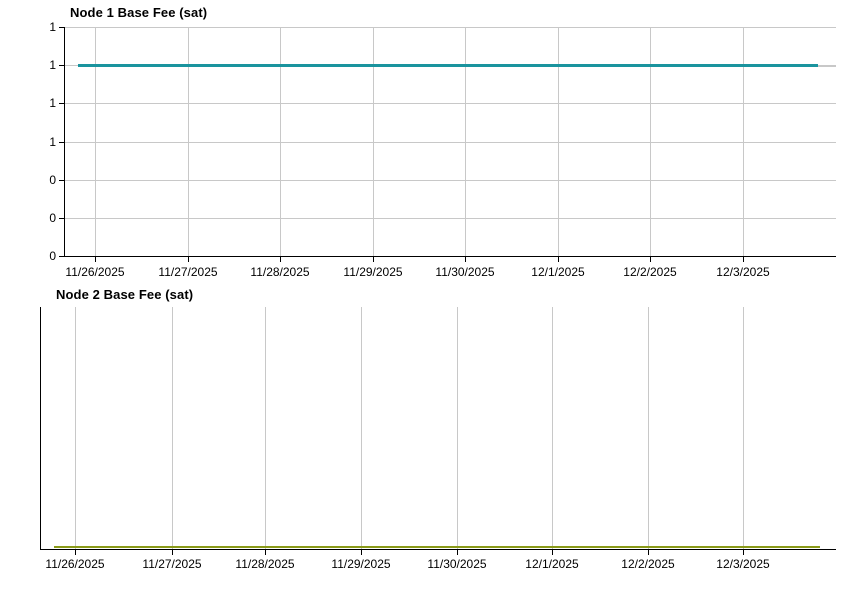  What do you see at coordinates (125, 294) in the screenshot?
I see `chart-title-node-2: Node 2 Base Fee (sat)` at bounding box center [125, 294].